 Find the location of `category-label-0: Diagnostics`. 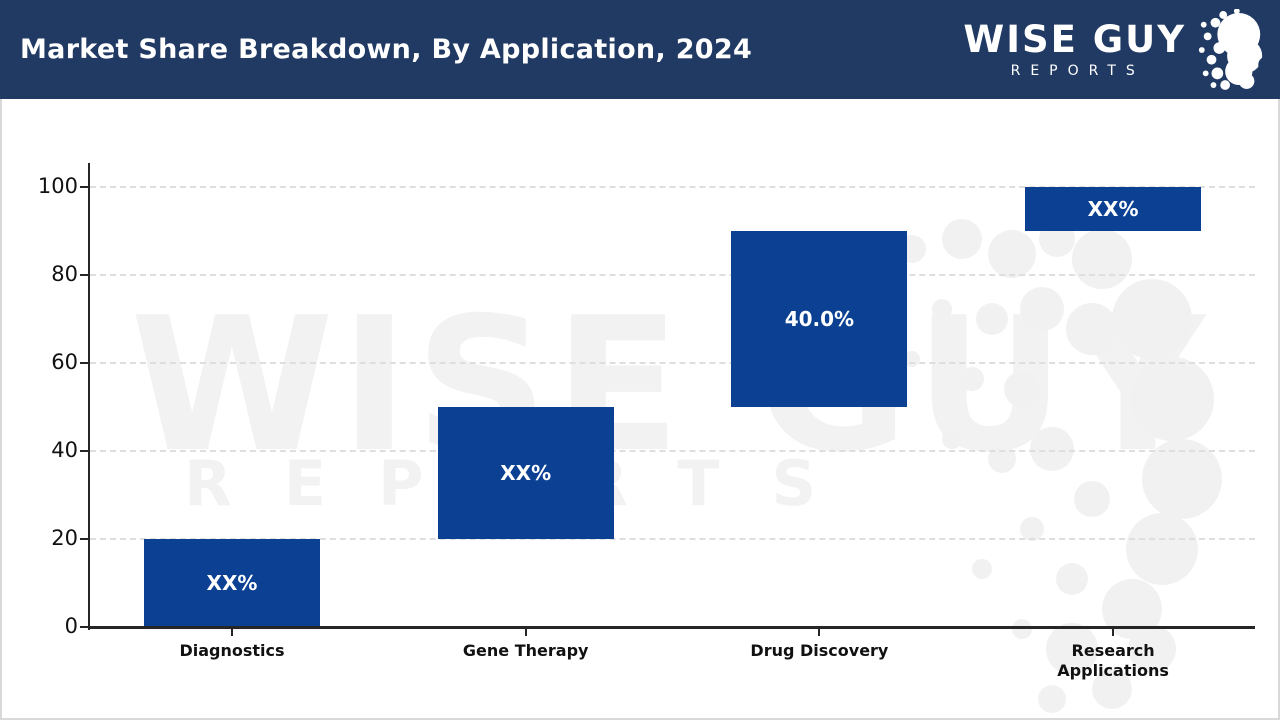

category-label-0: Diagnostics is located at coordinates (232, 651).